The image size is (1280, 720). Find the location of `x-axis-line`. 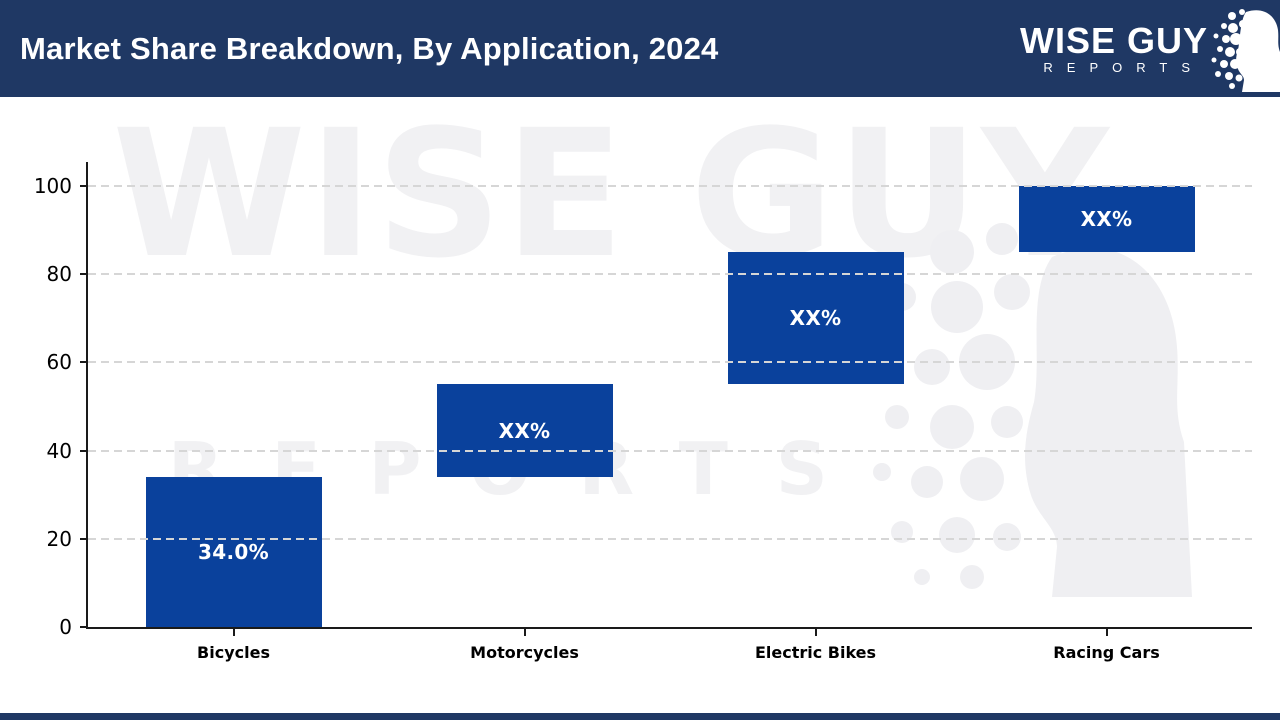

x-axis-line is located at coordinates (669, 628).